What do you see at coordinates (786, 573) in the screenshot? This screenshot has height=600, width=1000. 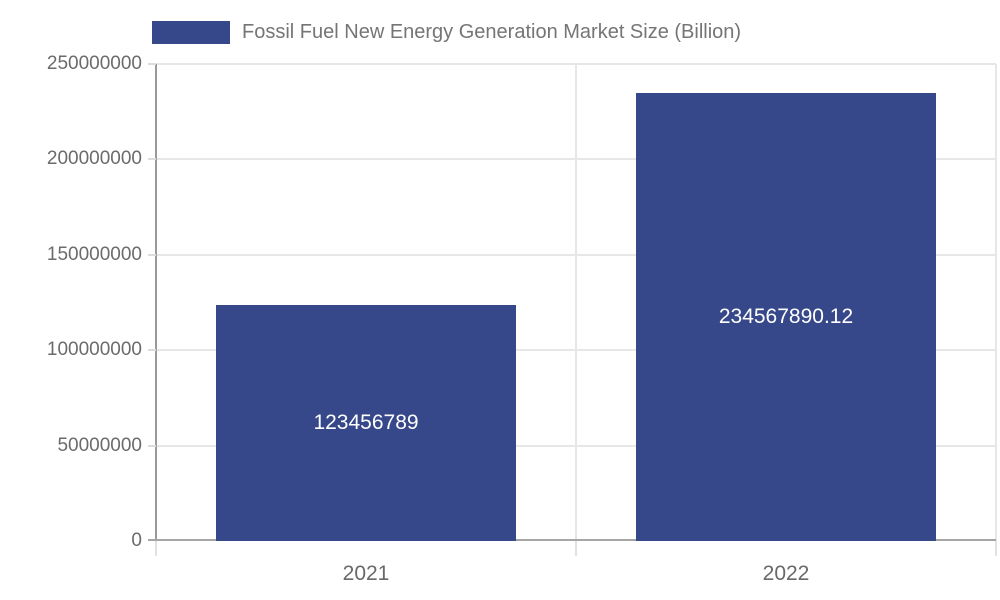 I see `x-tick-label: 2022` at bounding box center [786, 573].